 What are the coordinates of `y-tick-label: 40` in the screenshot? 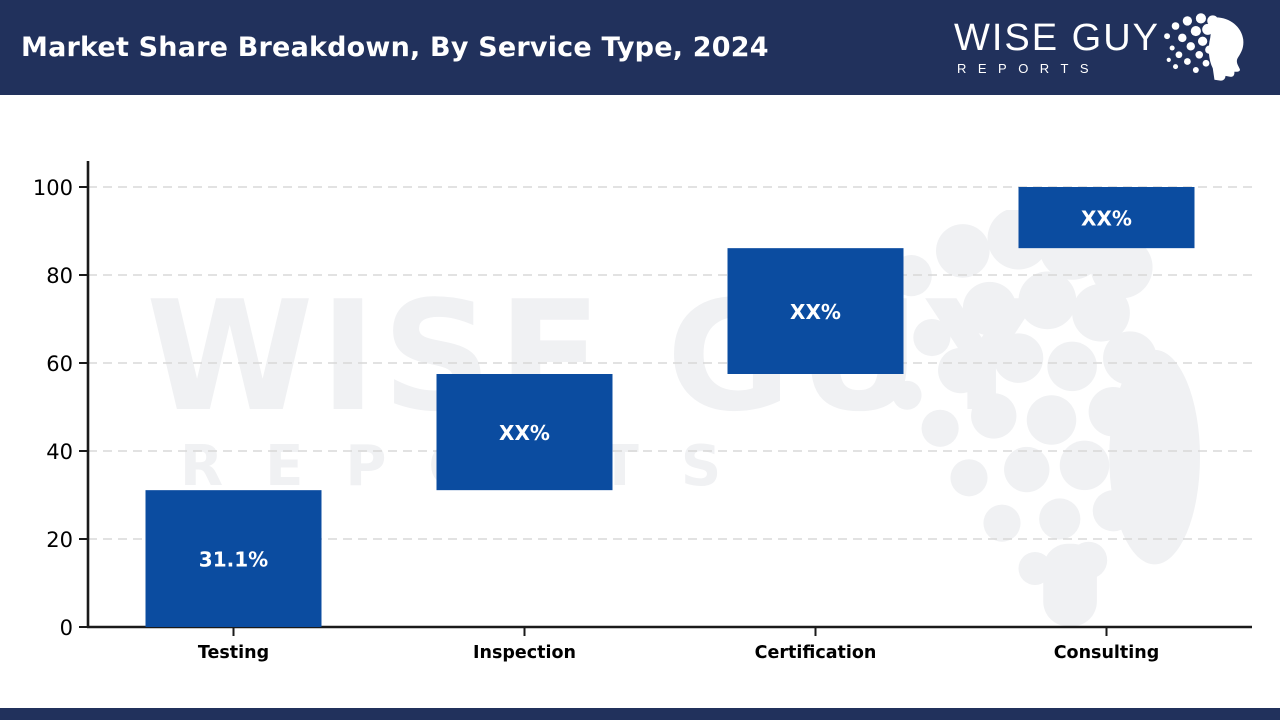 It's located at (59, 452).